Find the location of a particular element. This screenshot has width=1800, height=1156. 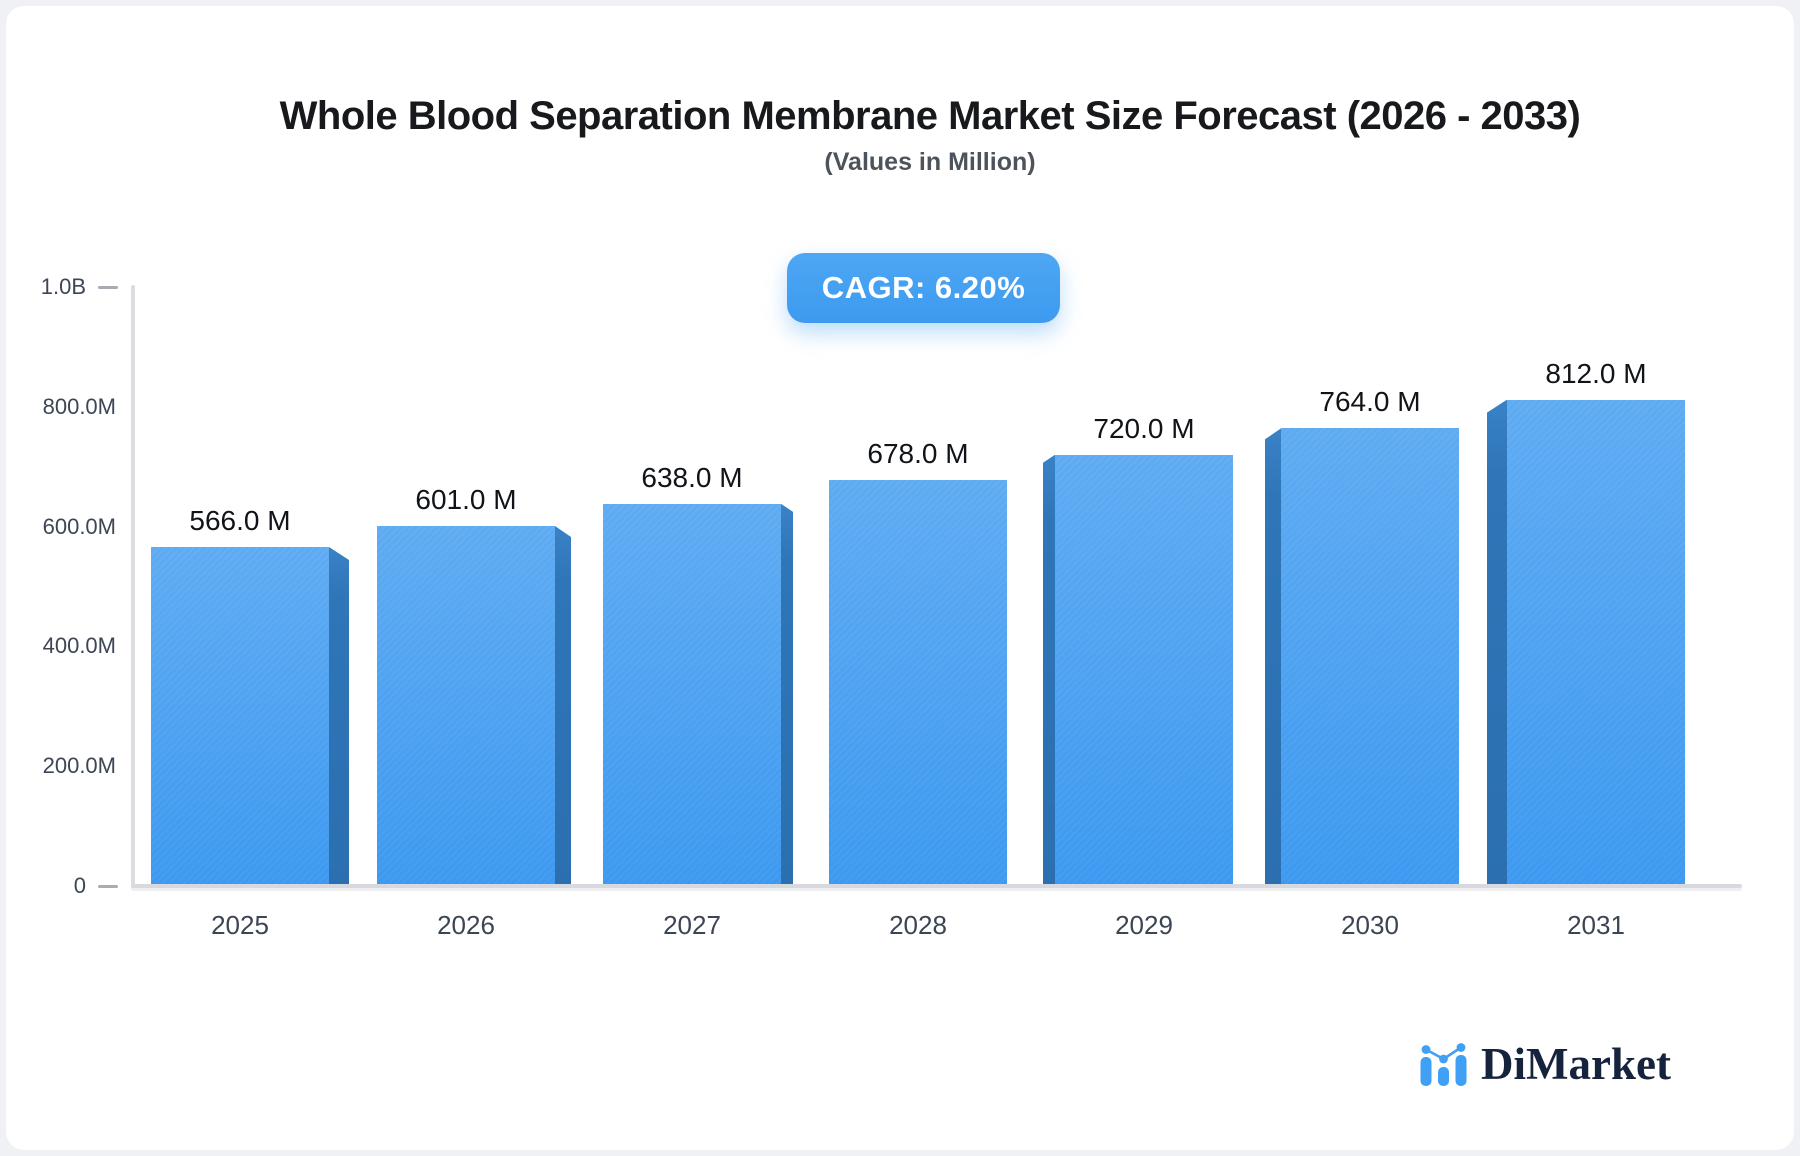

x-axis-tick-label: 2025 is located at coordinates (240, 925).